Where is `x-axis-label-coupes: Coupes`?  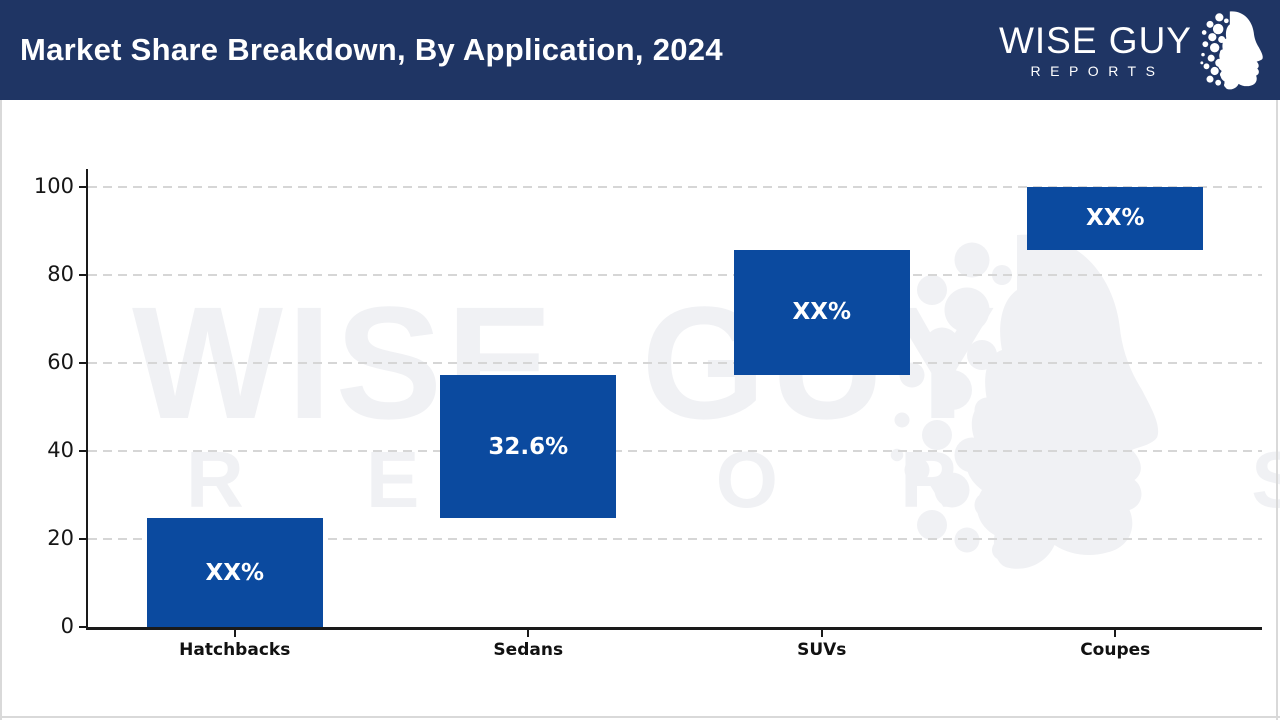 x-axis-label-coupes: Coupes is located at coordinates (1115, 650).